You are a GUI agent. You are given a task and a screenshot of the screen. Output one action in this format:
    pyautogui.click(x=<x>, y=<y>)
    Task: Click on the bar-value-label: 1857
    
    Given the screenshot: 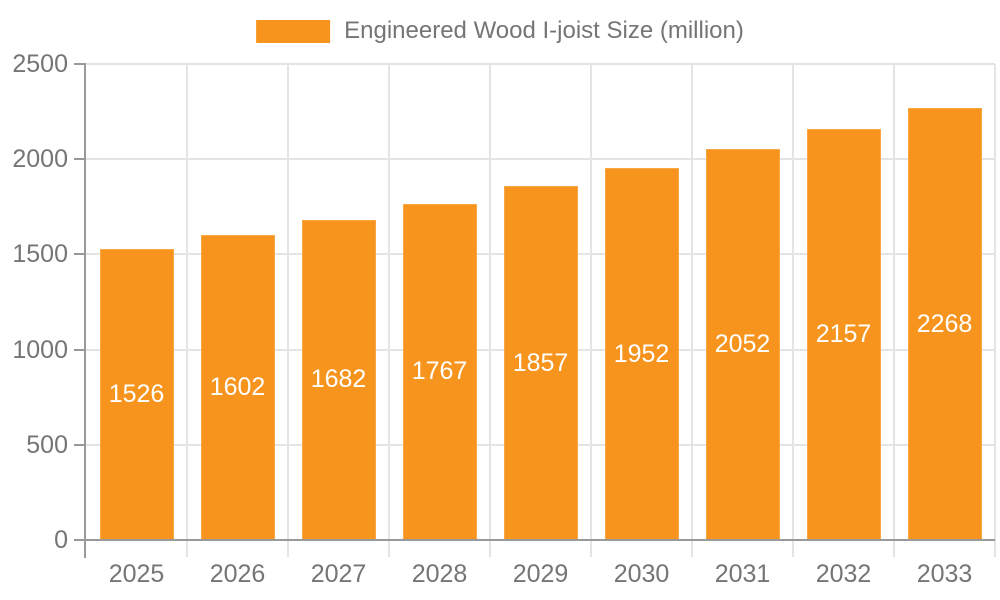 What is the action you would take?
    pyautogui.click(x=540, y=362)
    